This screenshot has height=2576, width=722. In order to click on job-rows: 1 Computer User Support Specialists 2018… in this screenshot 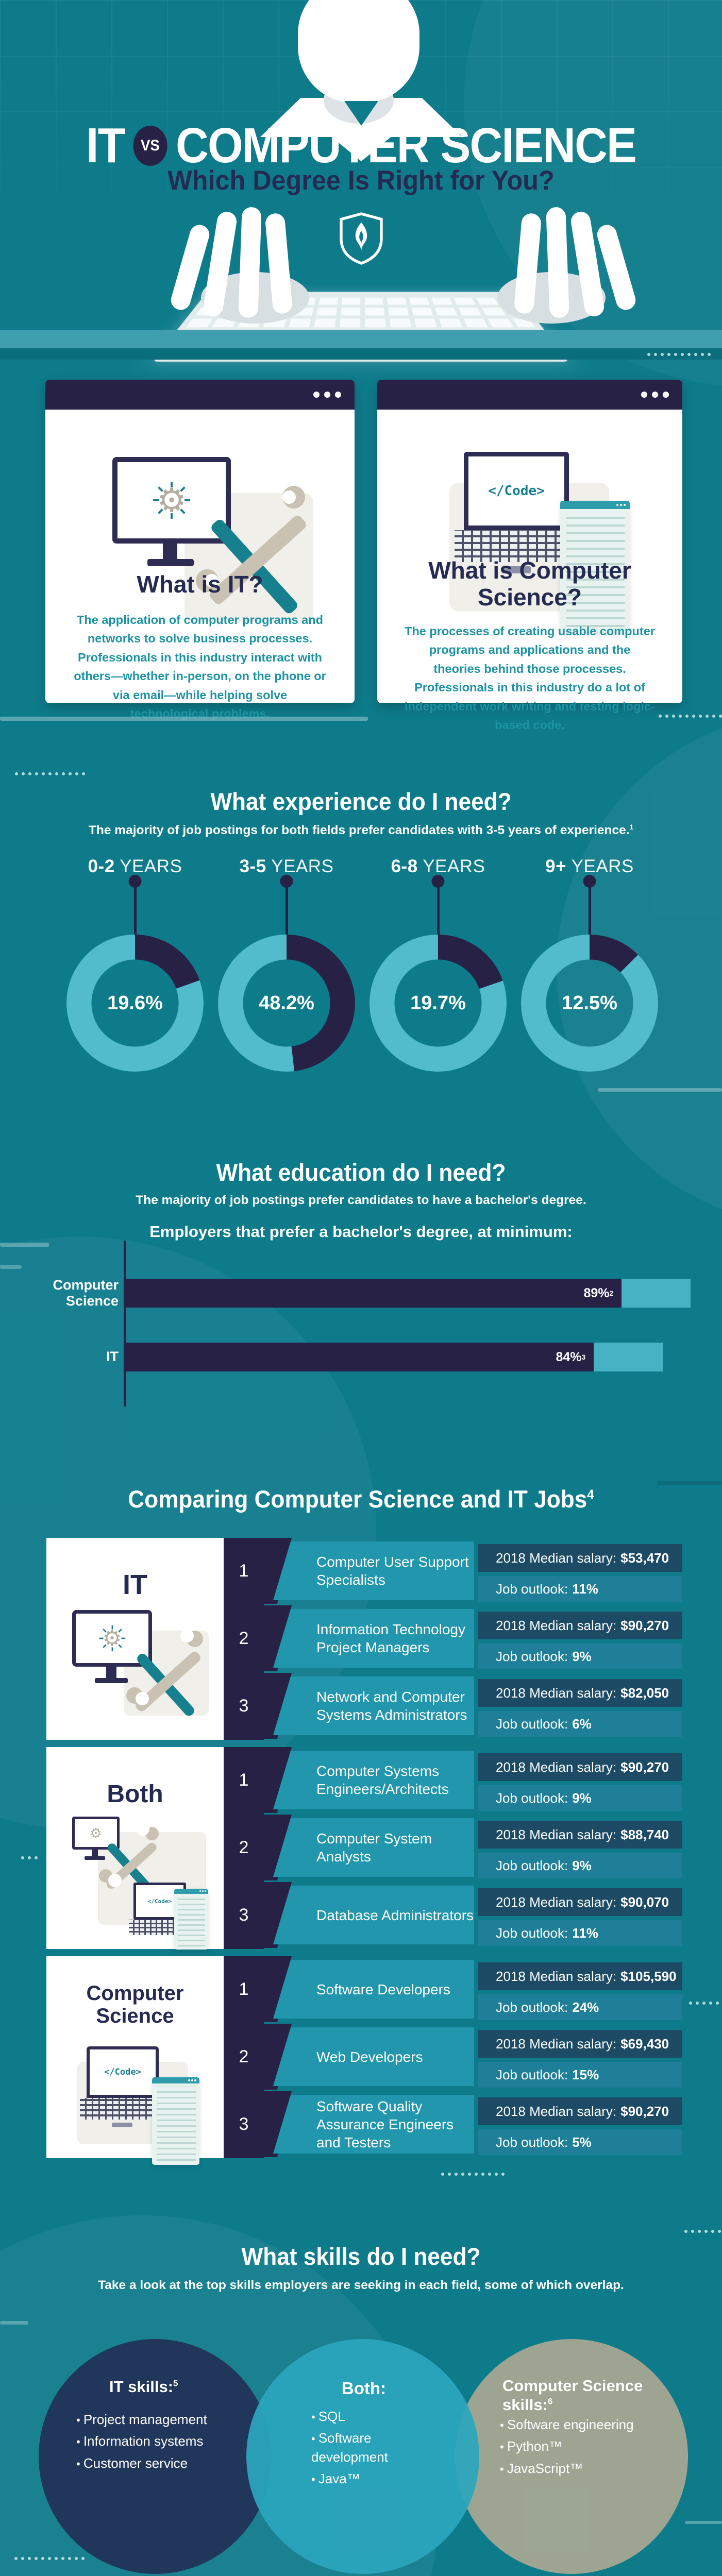, I will do `click(361, 1639)`.